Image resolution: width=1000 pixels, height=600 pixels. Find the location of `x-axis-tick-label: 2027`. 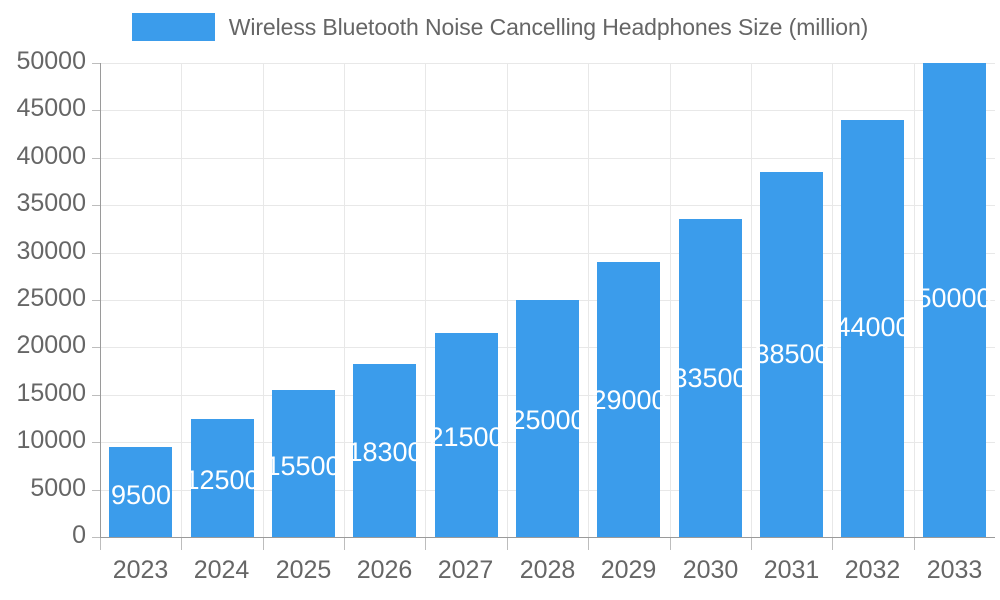

x-axis-tick-label: 2027 is located at coordinates (465, 570).